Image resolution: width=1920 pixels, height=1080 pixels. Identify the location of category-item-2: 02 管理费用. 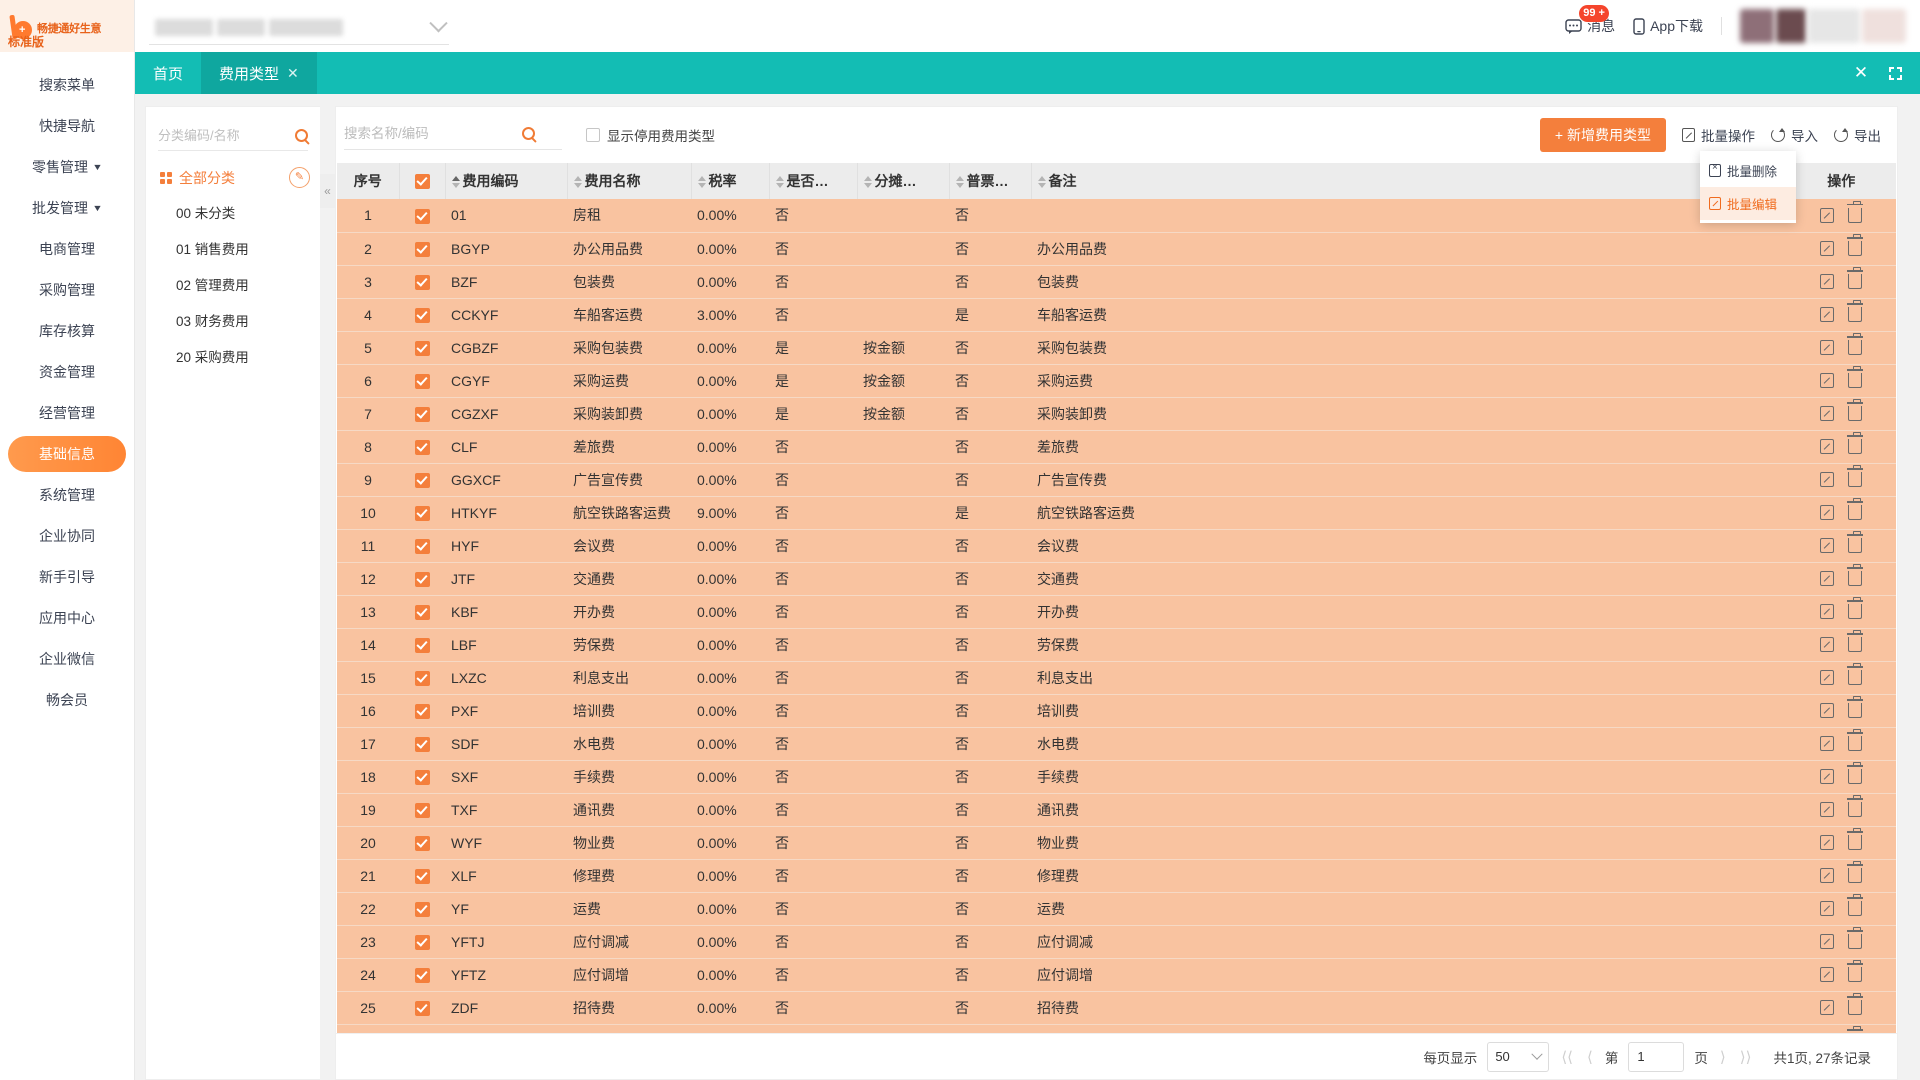
(212, 285).